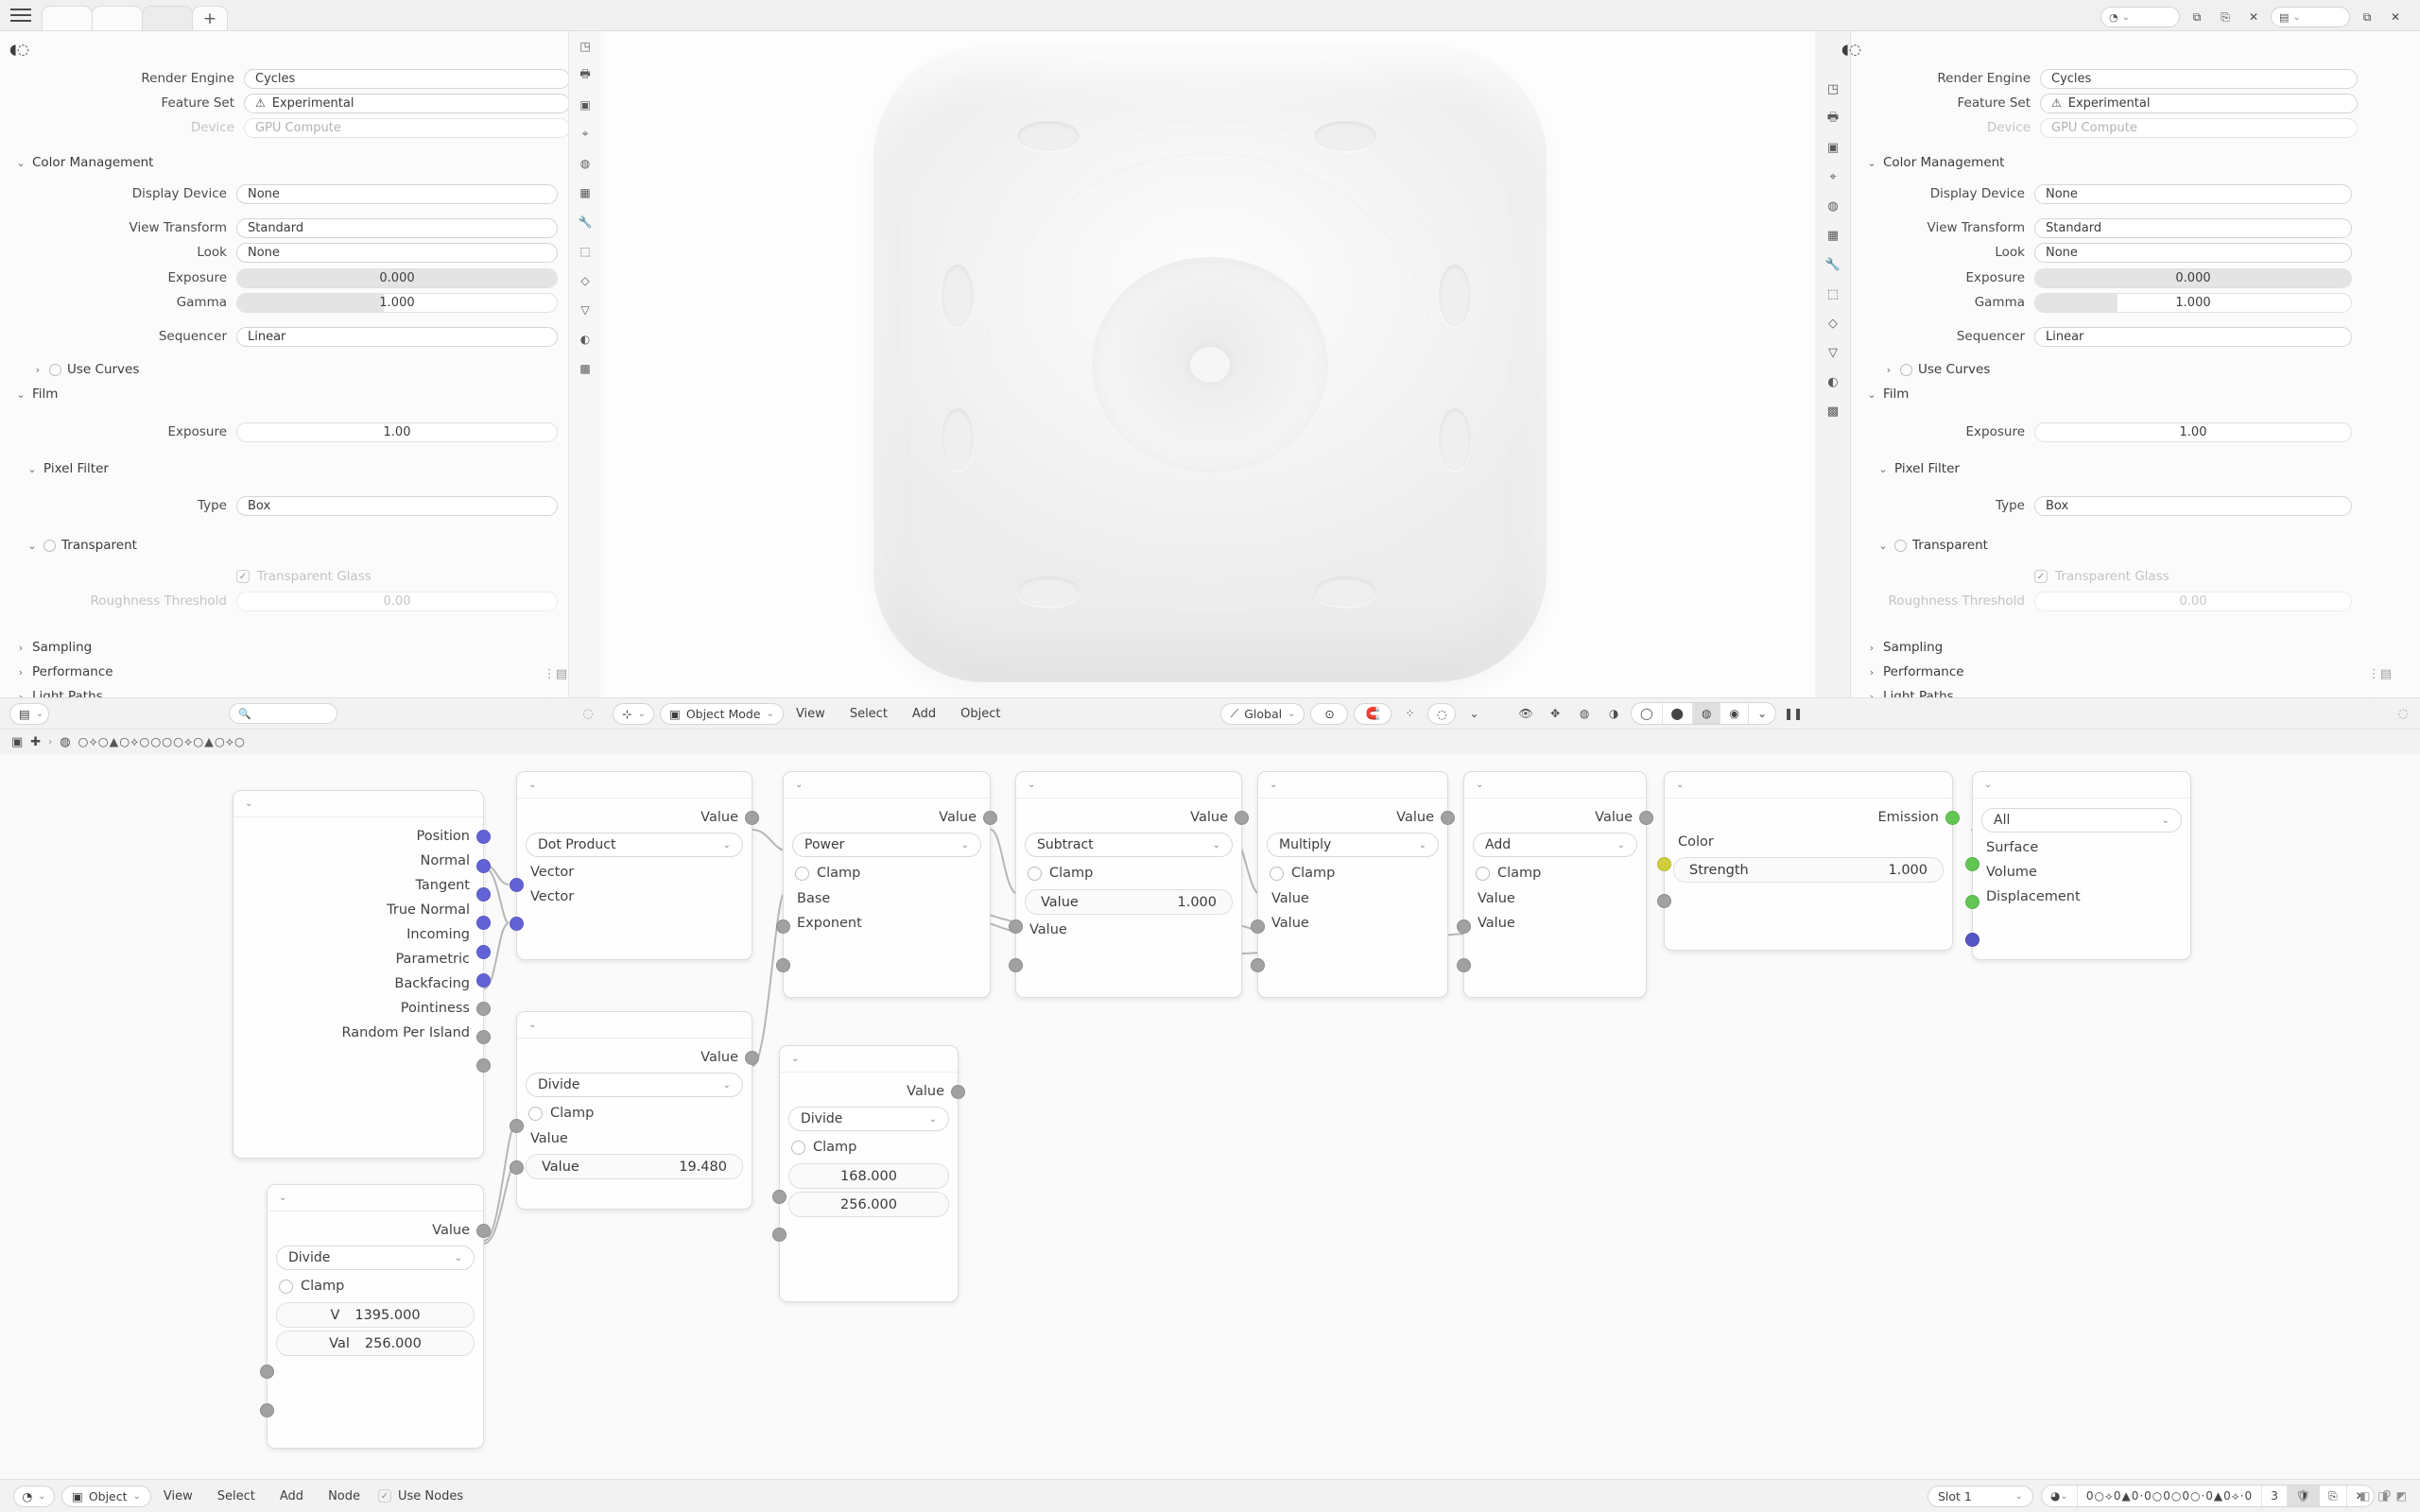 Image resolution: width=2420 pixels, height=1512 pixels. What do you see at coordinates (397, 277) in the screenshot?
I see `exposure-slider: 0.000` at bounding box center [397, 277].